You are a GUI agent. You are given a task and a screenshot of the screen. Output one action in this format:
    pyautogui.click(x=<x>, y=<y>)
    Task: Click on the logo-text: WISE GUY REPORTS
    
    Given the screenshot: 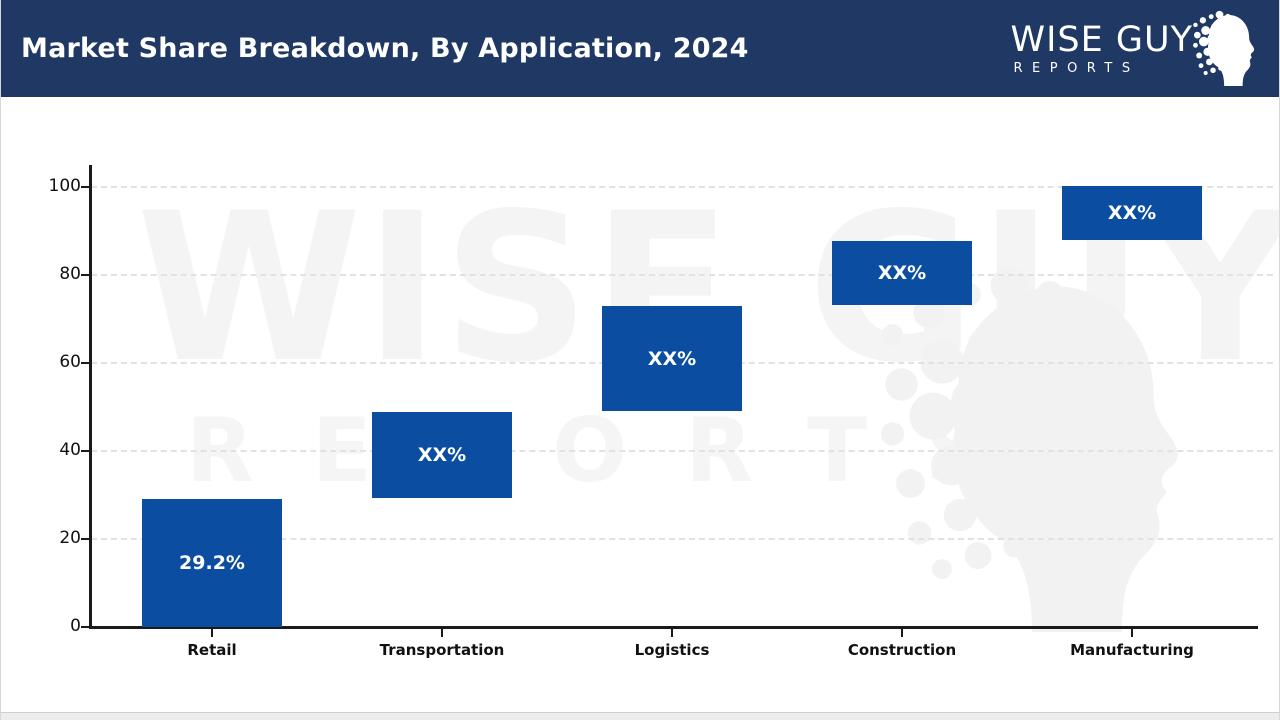 What is the action you would take?
    pyautogui.click(x=1101, y=47)
    